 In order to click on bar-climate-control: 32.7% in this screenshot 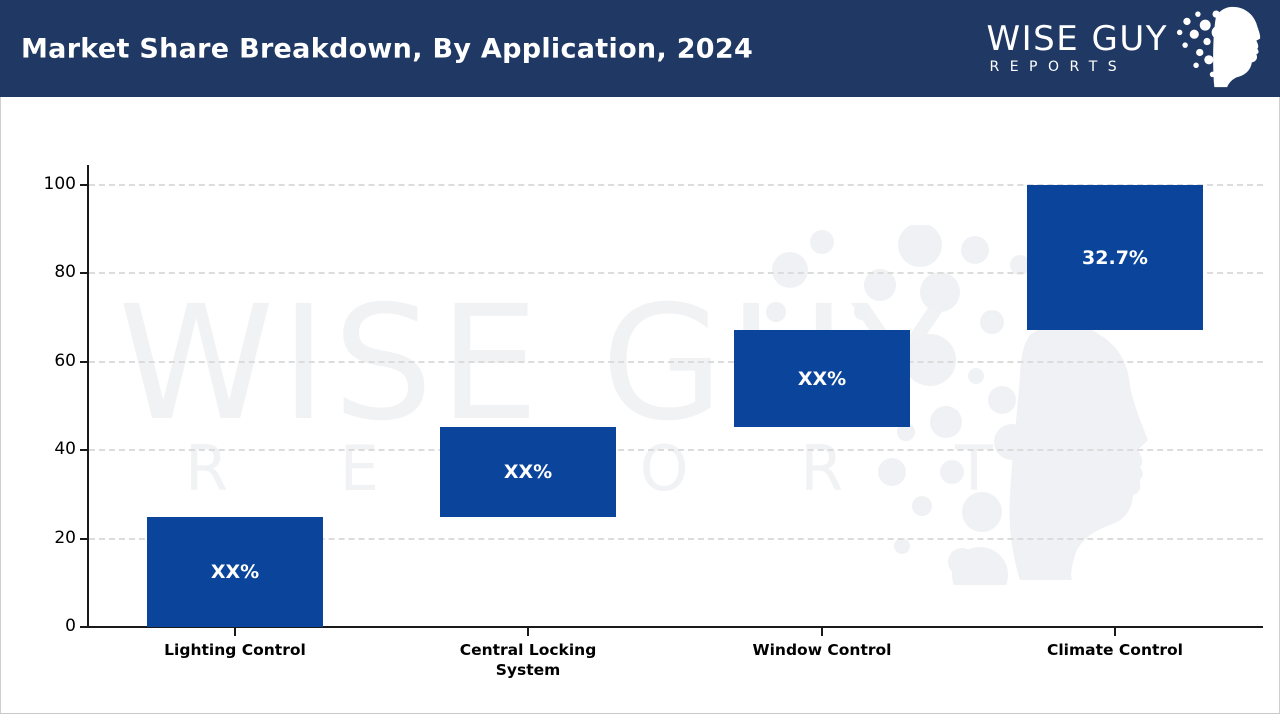, I will do `click(1115, 257)`.